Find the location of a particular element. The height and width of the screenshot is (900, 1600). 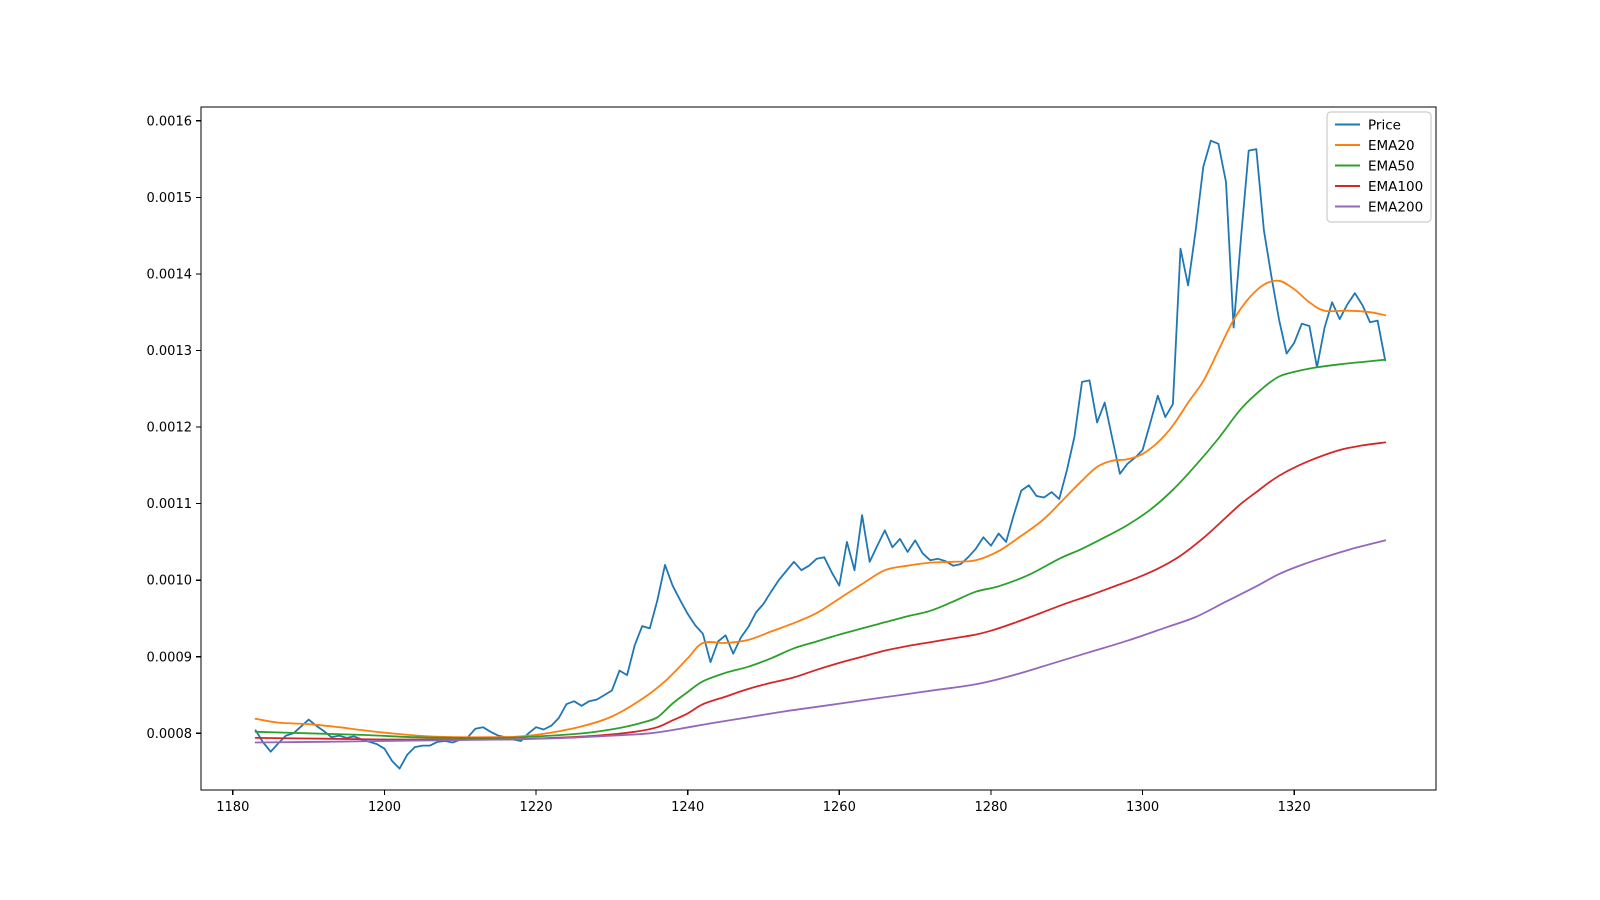

x-tick-label: 1320 is located at coordinates (1294, 807).